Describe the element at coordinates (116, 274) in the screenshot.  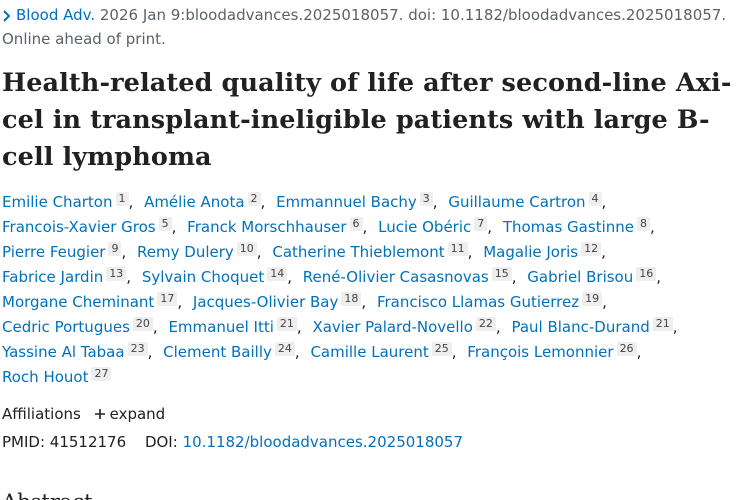
I see `affiliation-number: 13` at that location.